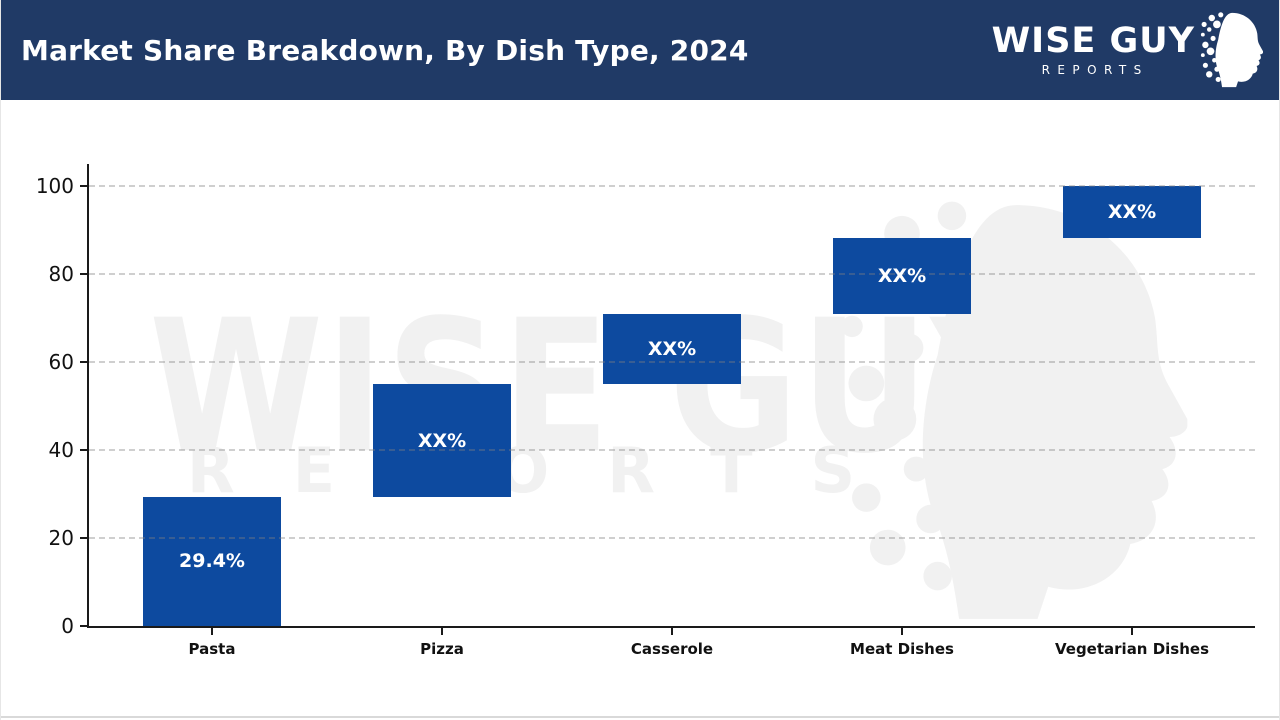 Image resolution: width=1280 pixels, height=720 pixels. I want to click on bar-pasta, so click(212, 561).